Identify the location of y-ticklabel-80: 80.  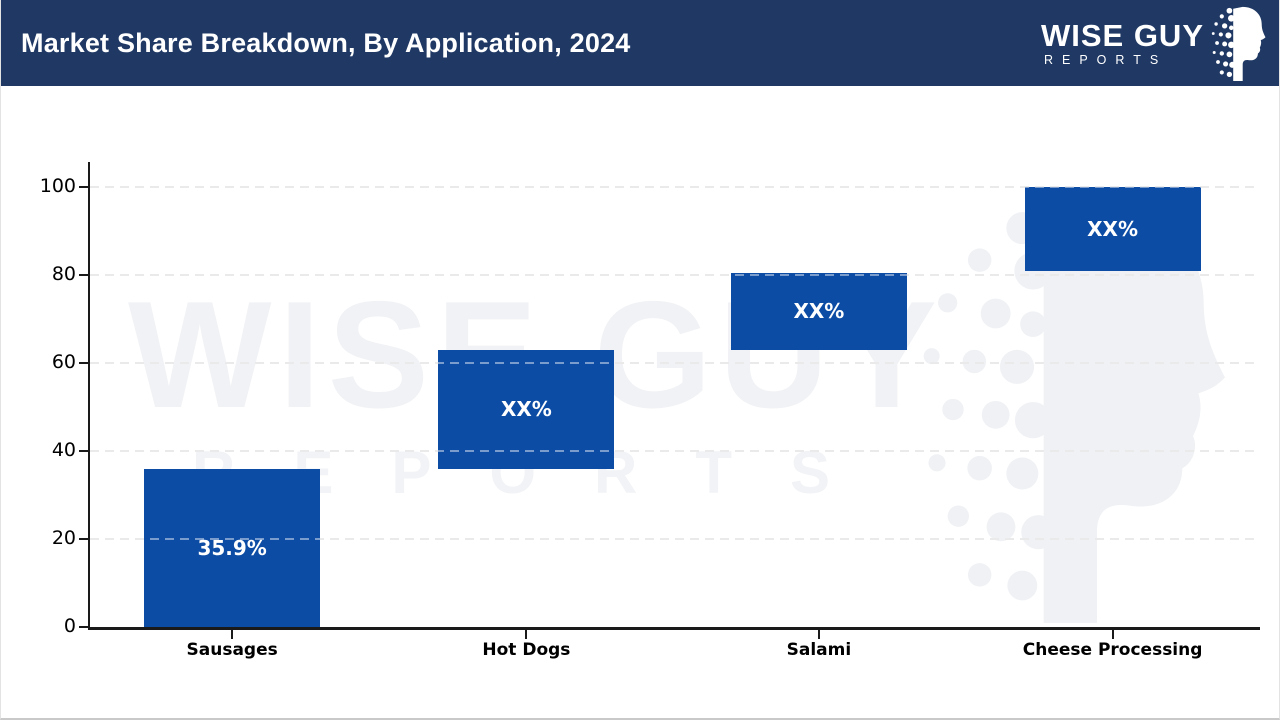
(63, 274).